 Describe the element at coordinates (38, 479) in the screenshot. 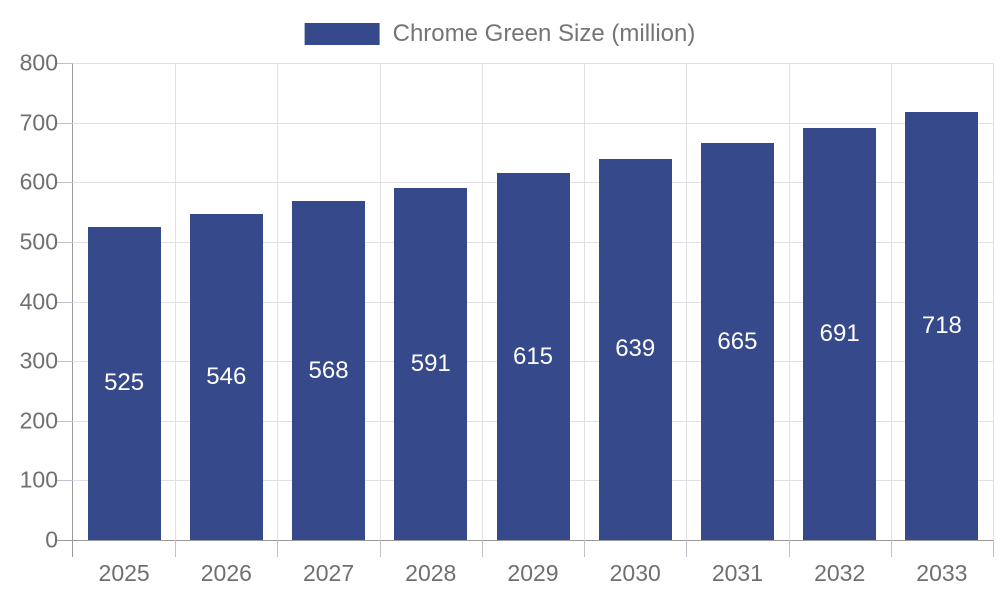

I see `y-tick-label-100: 100` at that location.